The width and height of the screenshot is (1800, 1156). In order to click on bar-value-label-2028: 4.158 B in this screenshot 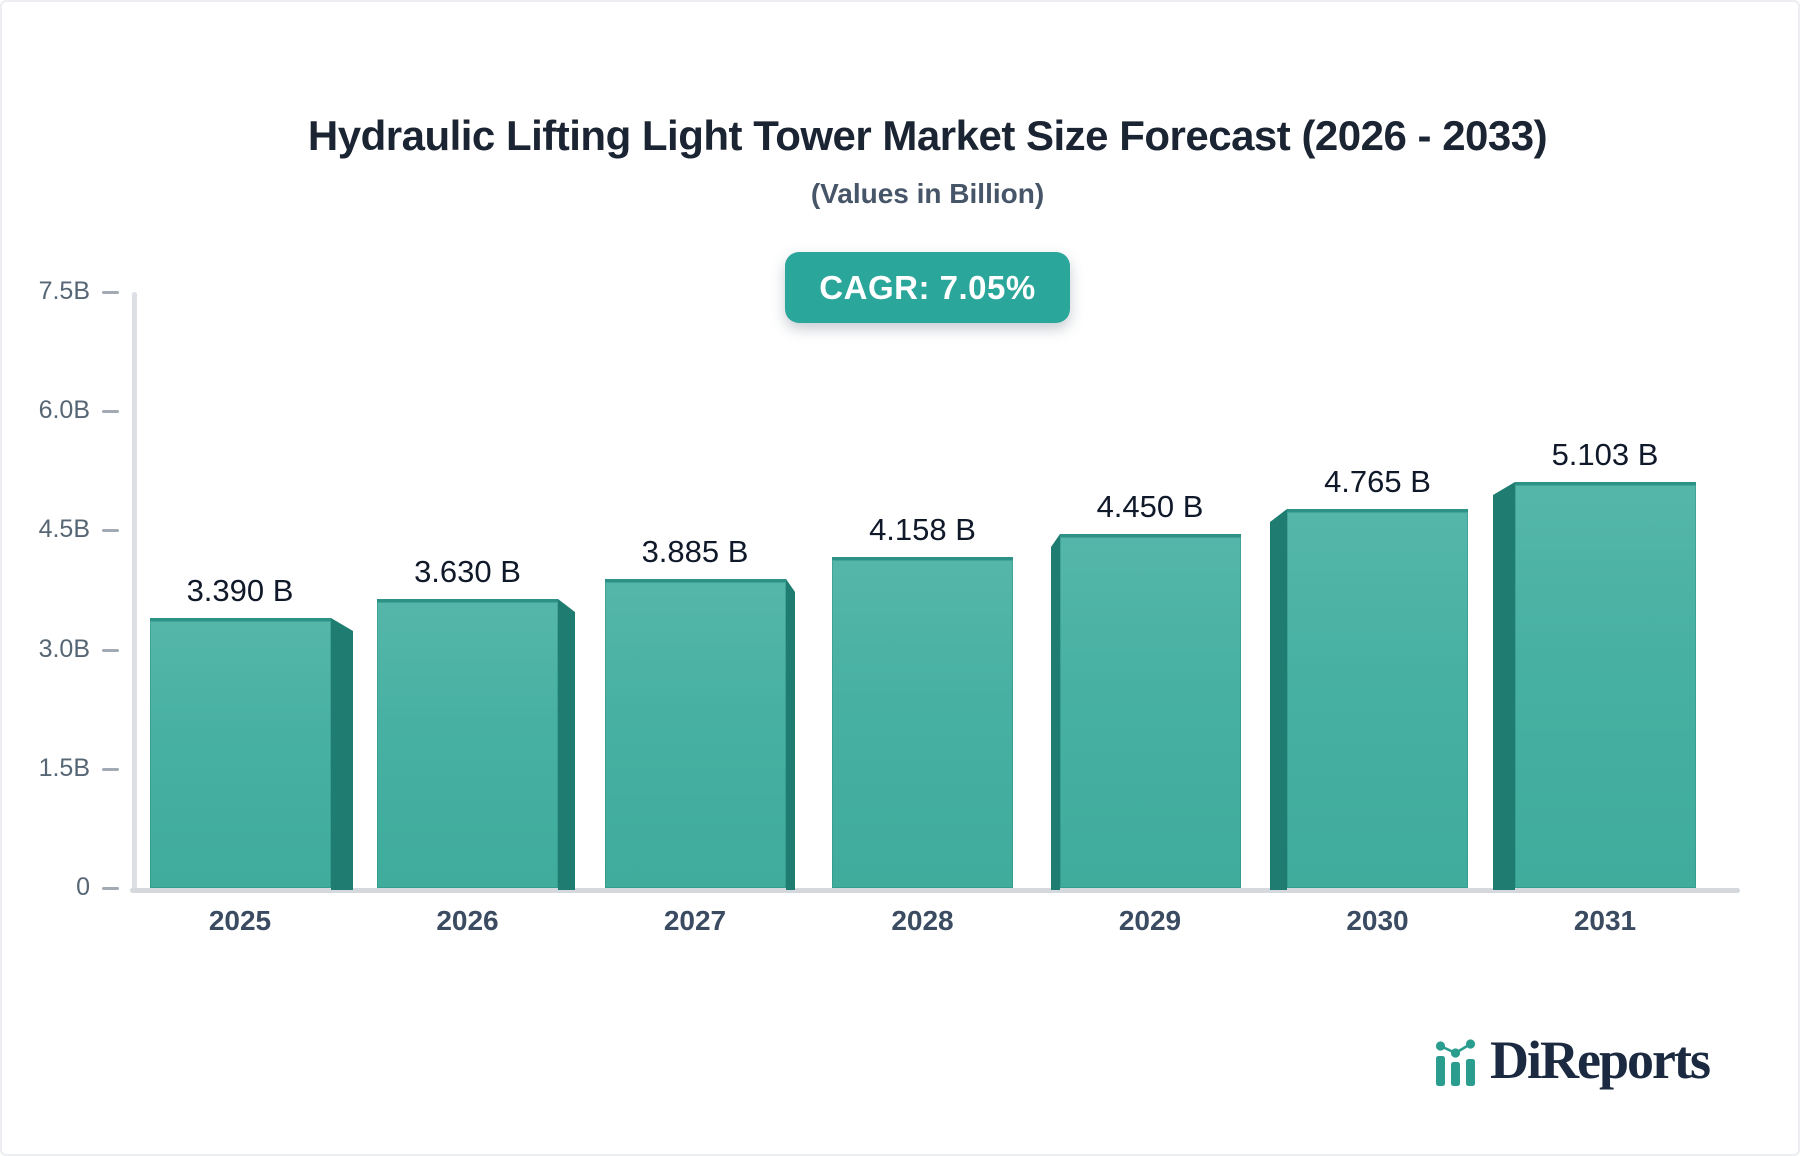, I will do `click(922, 529)`.